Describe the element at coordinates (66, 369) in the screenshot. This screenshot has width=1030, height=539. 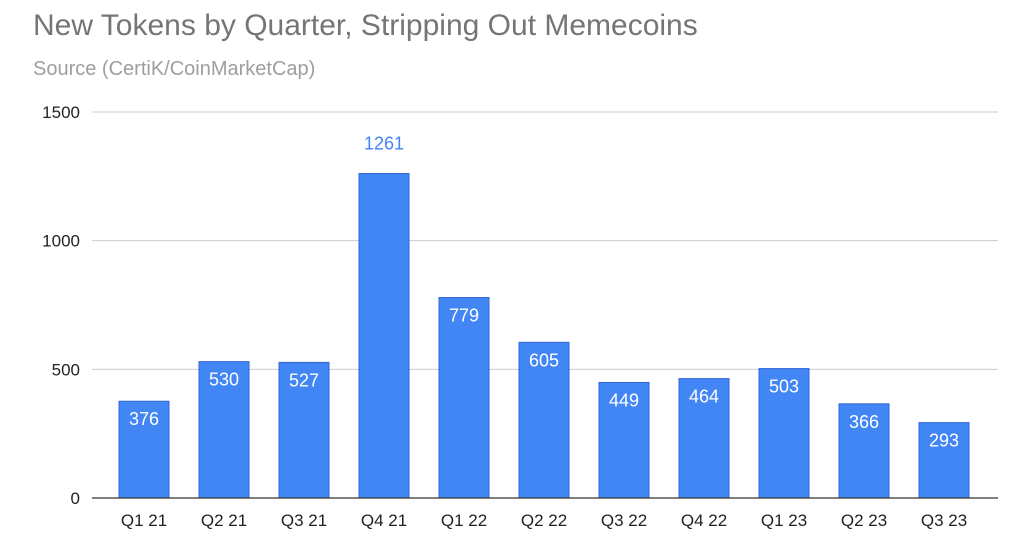
I see `y-tick-label: 500` at that location.